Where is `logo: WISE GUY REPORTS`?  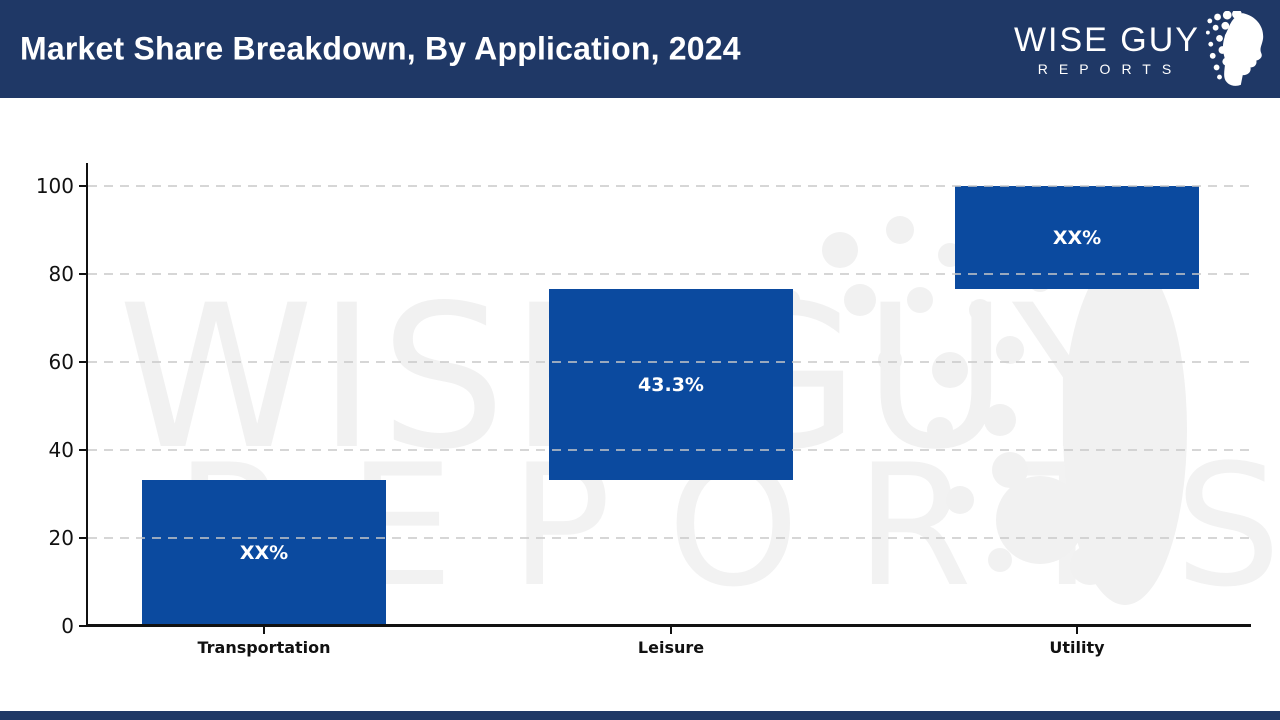 logo: WISE GUY REPORTS is located at coordinates (1140, 49).